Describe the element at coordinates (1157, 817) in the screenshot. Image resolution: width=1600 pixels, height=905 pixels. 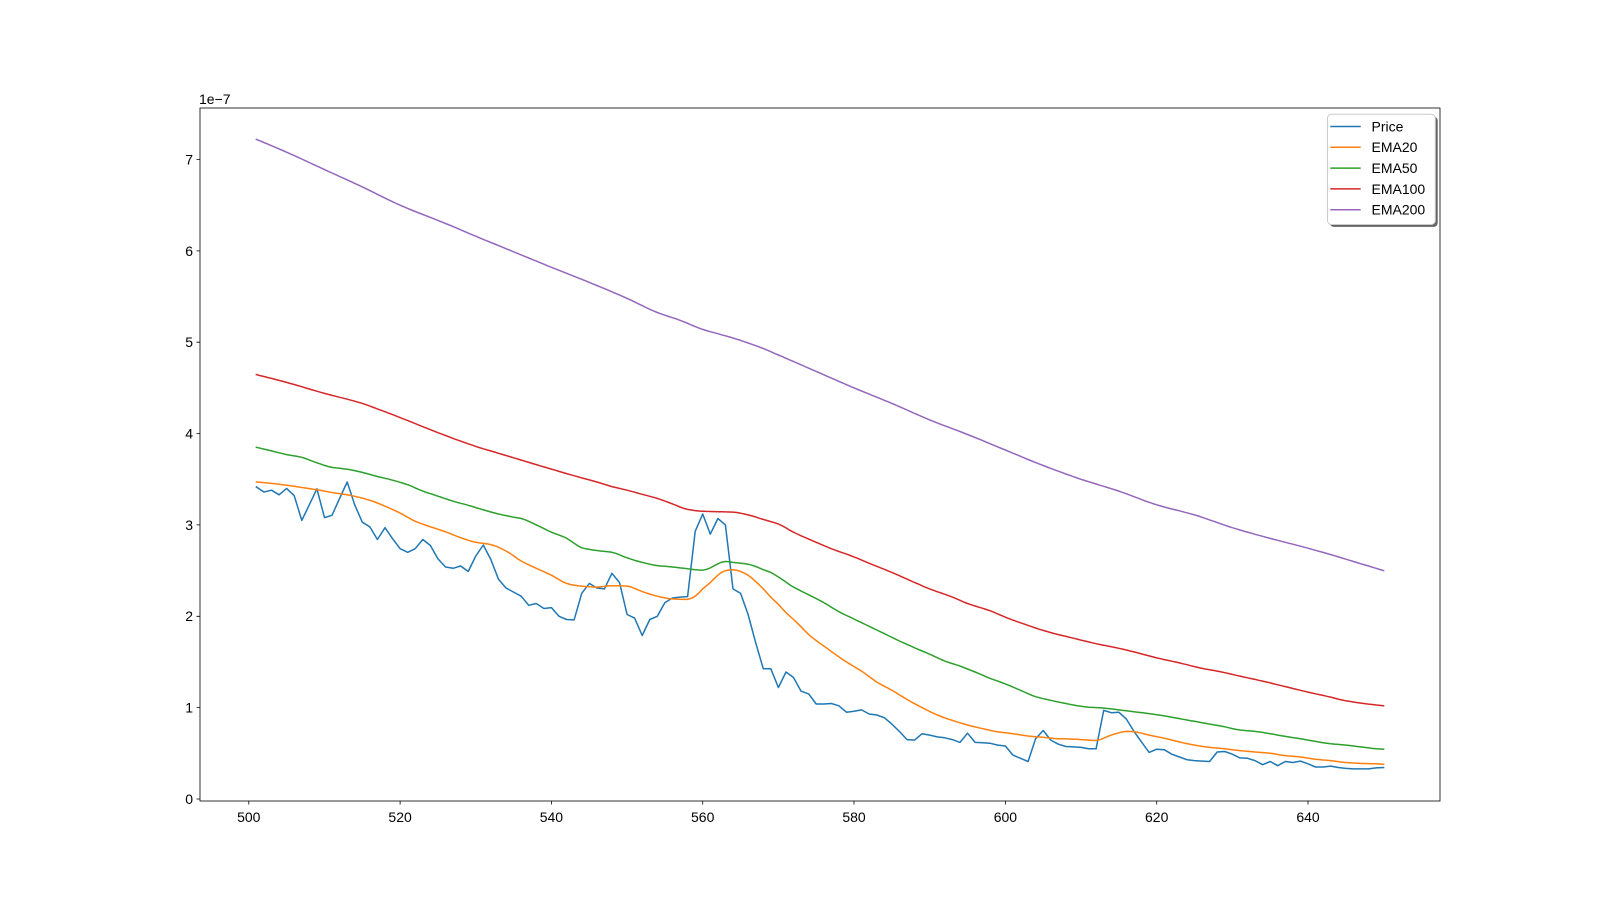
I see `svg-text: 620` at that location.